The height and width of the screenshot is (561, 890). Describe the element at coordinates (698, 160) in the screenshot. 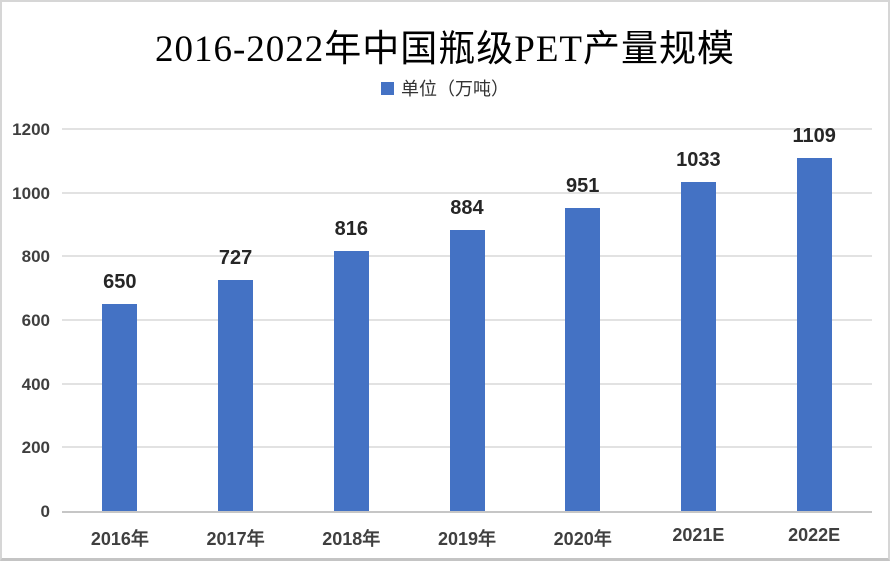

I see `bar-value-label: 1033` at that location.